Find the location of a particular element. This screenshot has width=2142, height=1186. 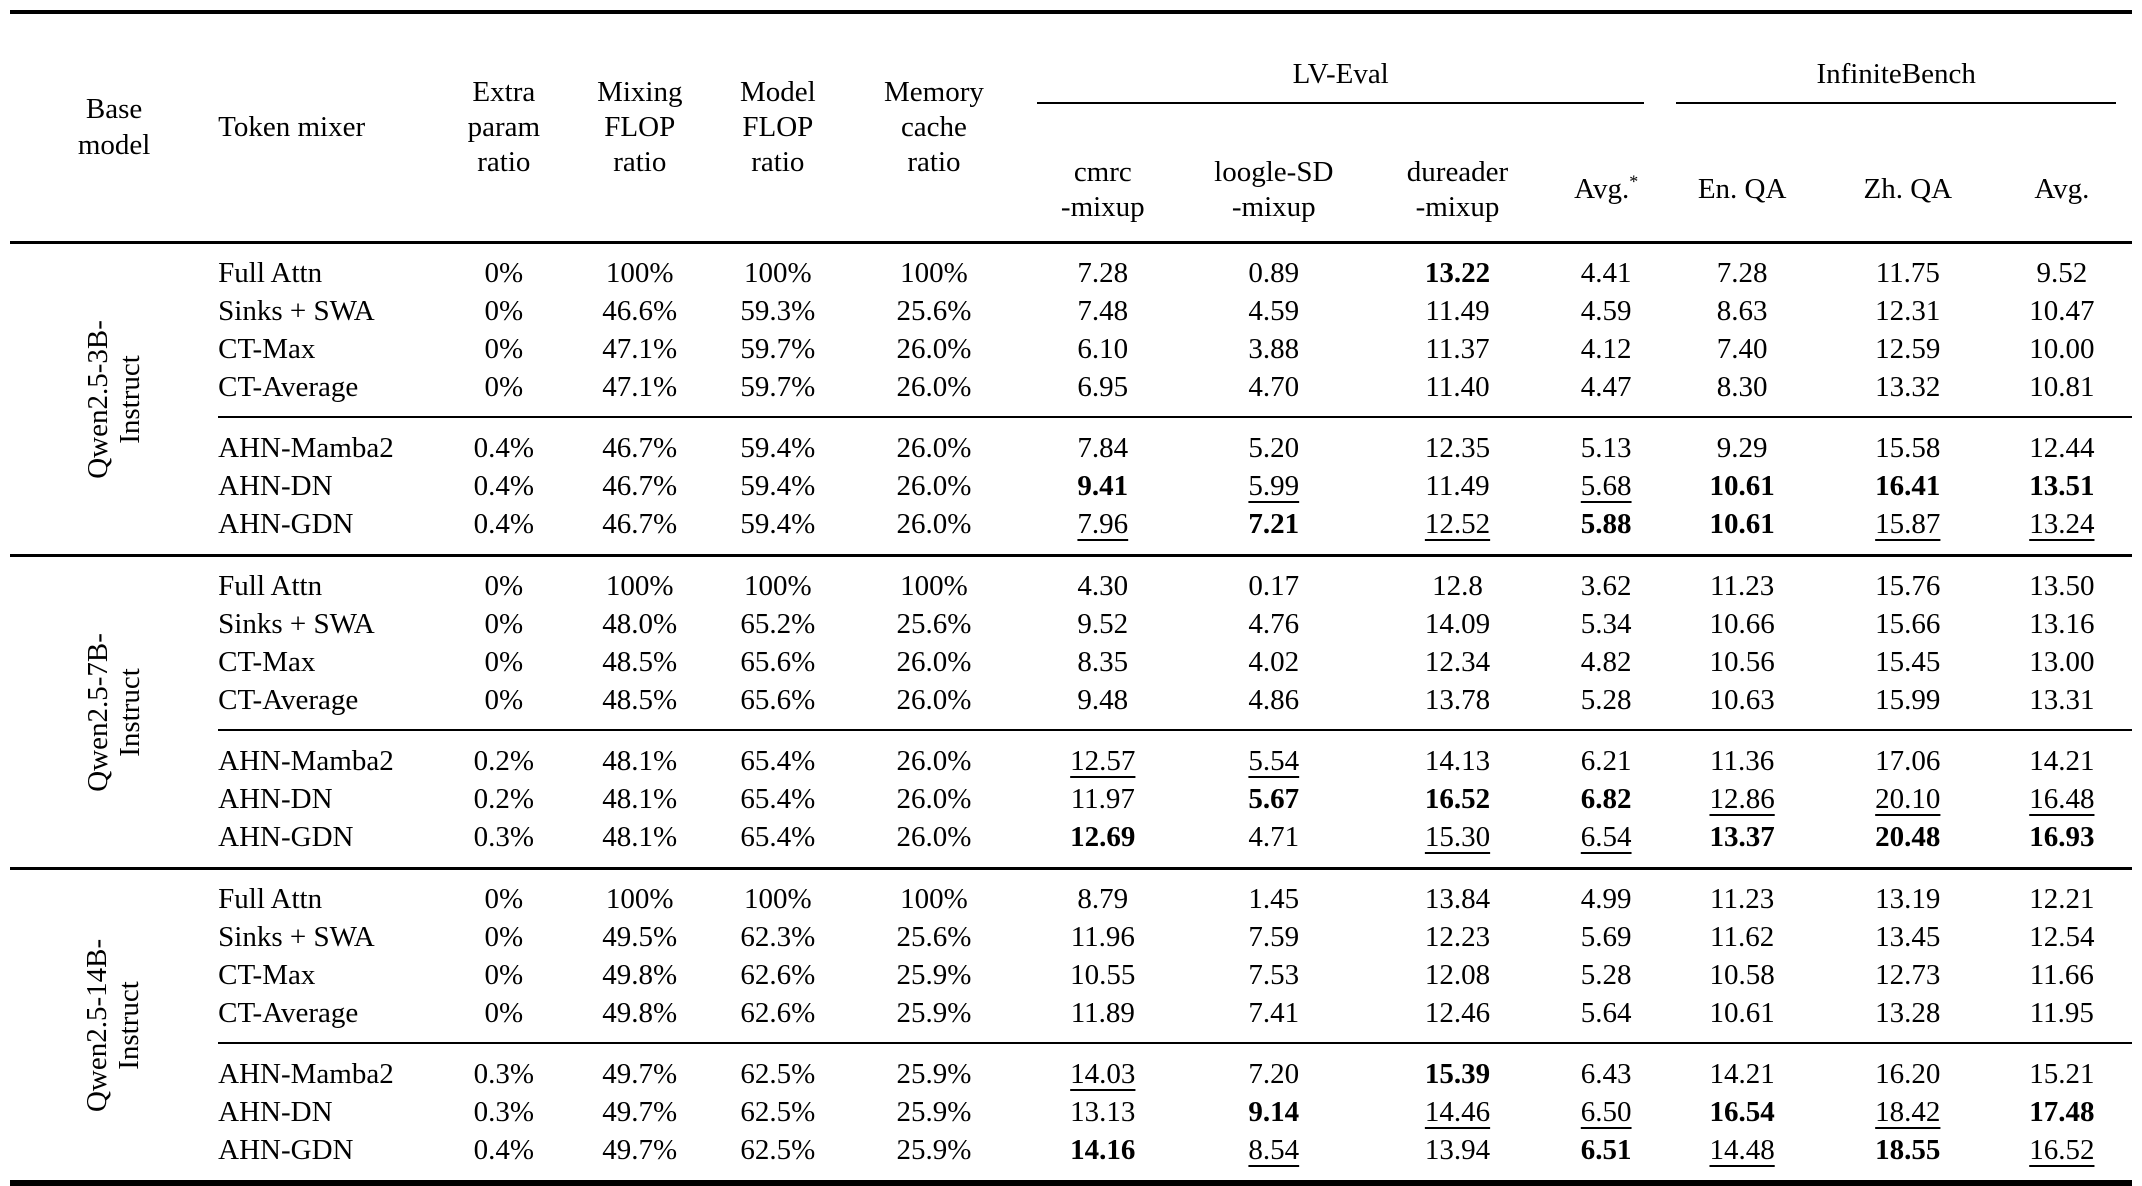

value-cell: 13.00 is located at coordinates (2062, 662).